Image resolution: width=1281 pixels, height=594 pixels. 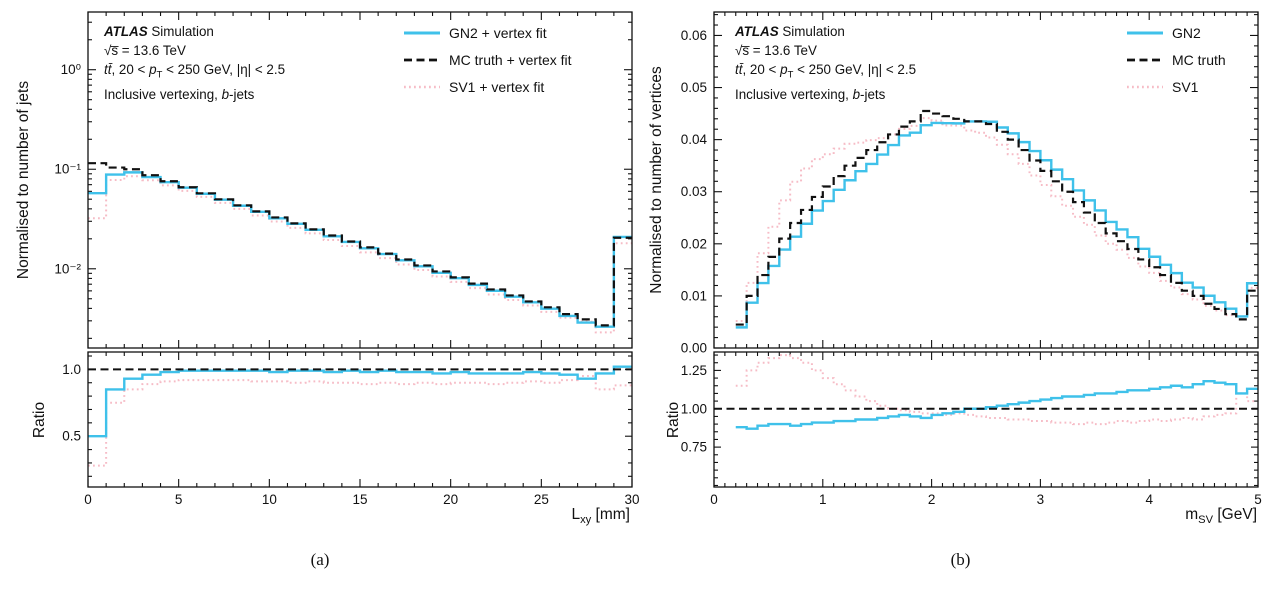 I want to click on x-tick-label: 10, so click(x=269, y=499).